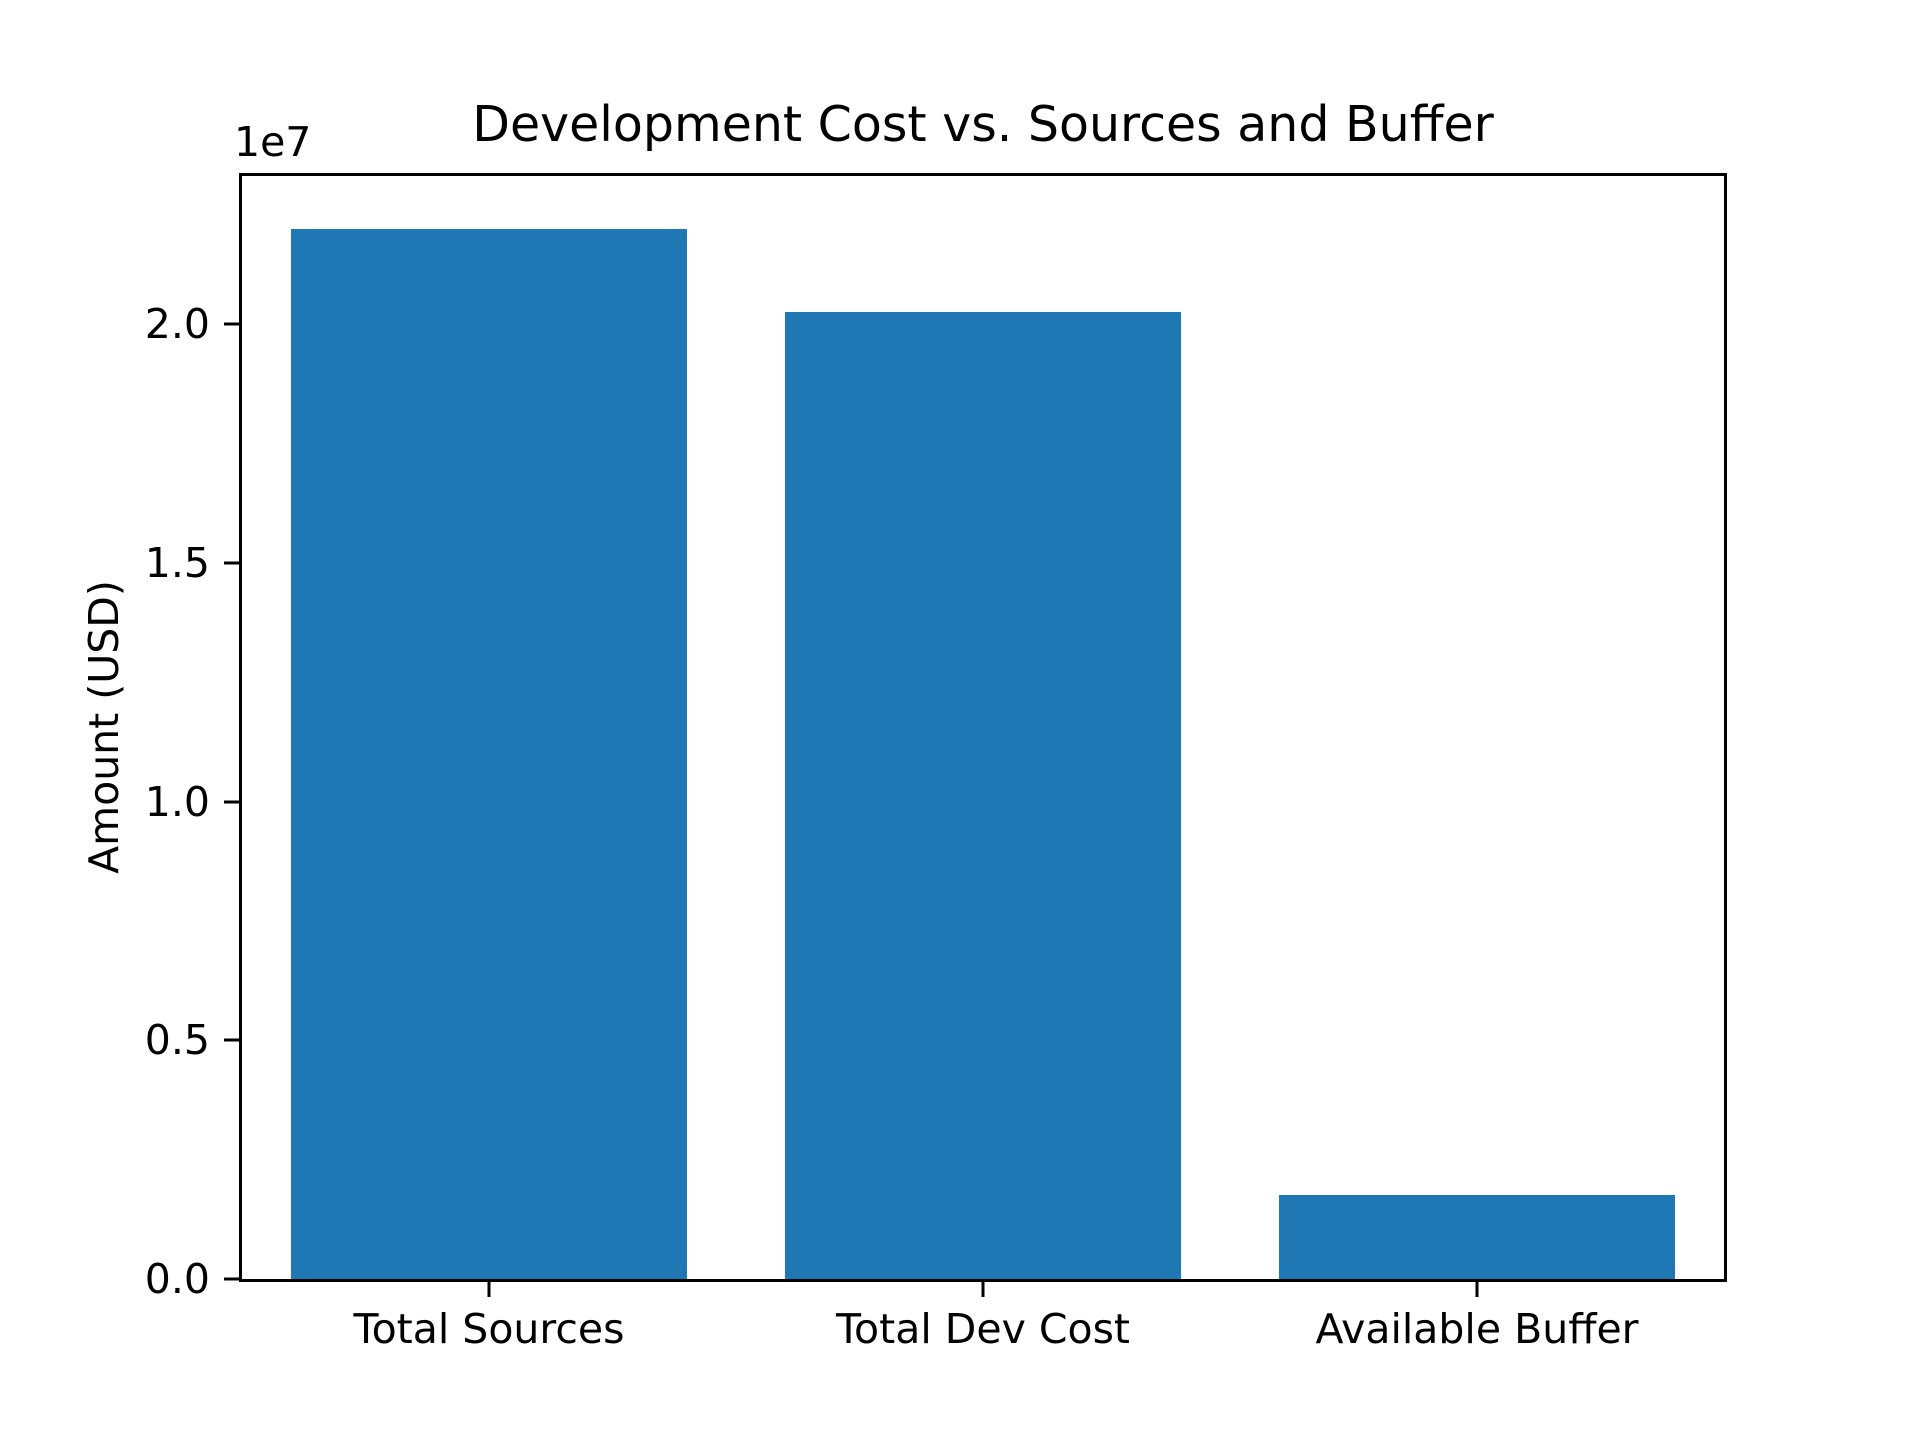  What do you see at coordinates (273, 142) in the screenshot?
I see `y-axis-offset-text: 1e7` at bounding box center [273, 142].